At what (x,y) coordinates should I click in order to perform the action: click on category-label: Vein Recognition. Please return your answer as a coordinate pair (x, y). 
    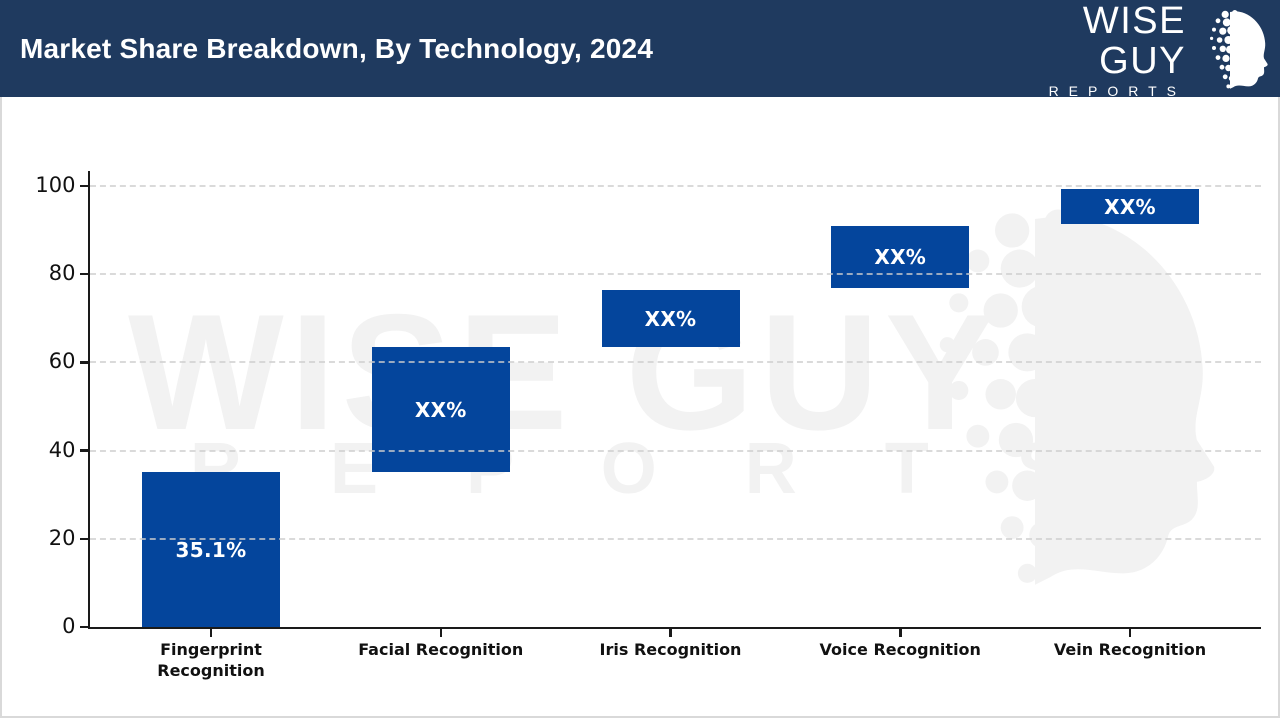
    Looking at the image, I should click on (1130, 649).